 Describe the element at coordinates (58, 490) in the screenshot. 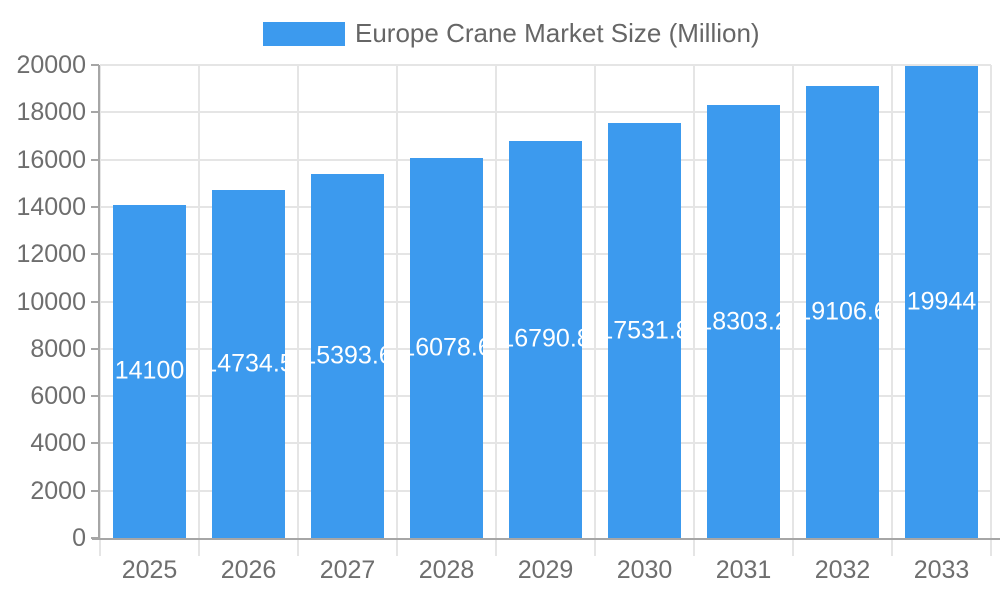

I see `y-axis-label-2000: 2000` at that location.